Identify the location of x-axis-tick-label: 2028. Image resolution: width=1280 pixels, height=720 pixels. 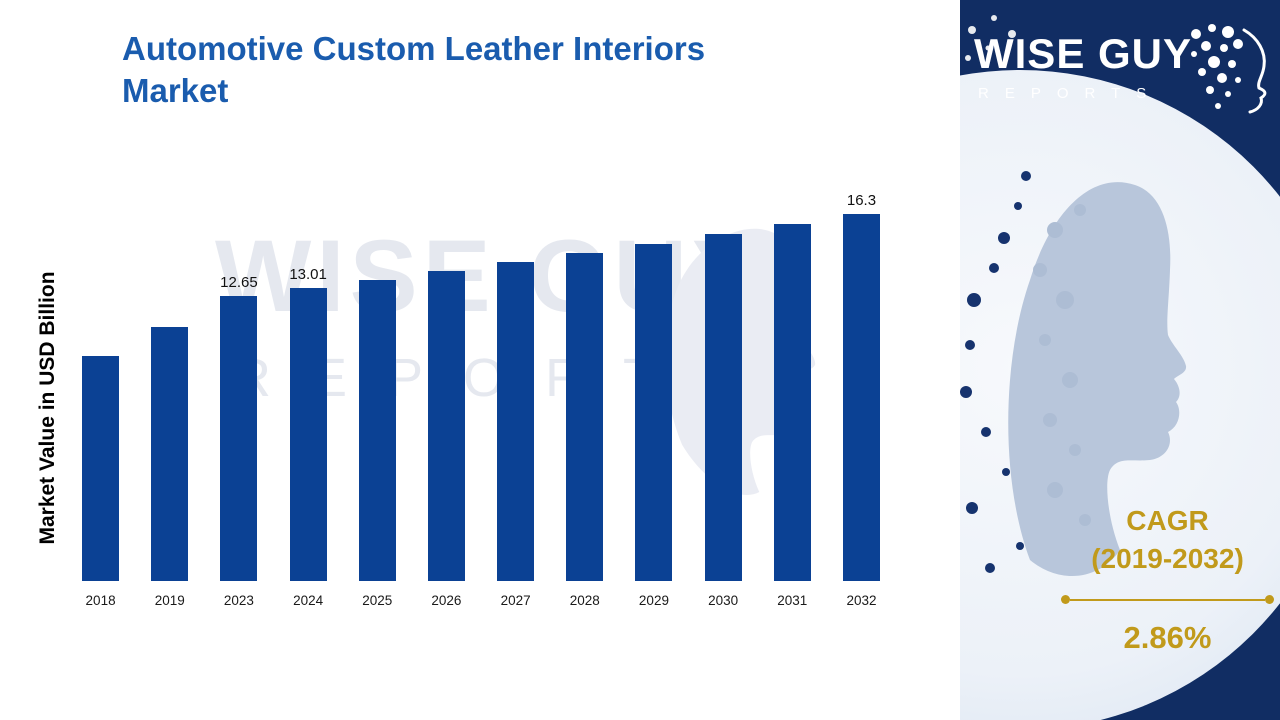
(584, 600).